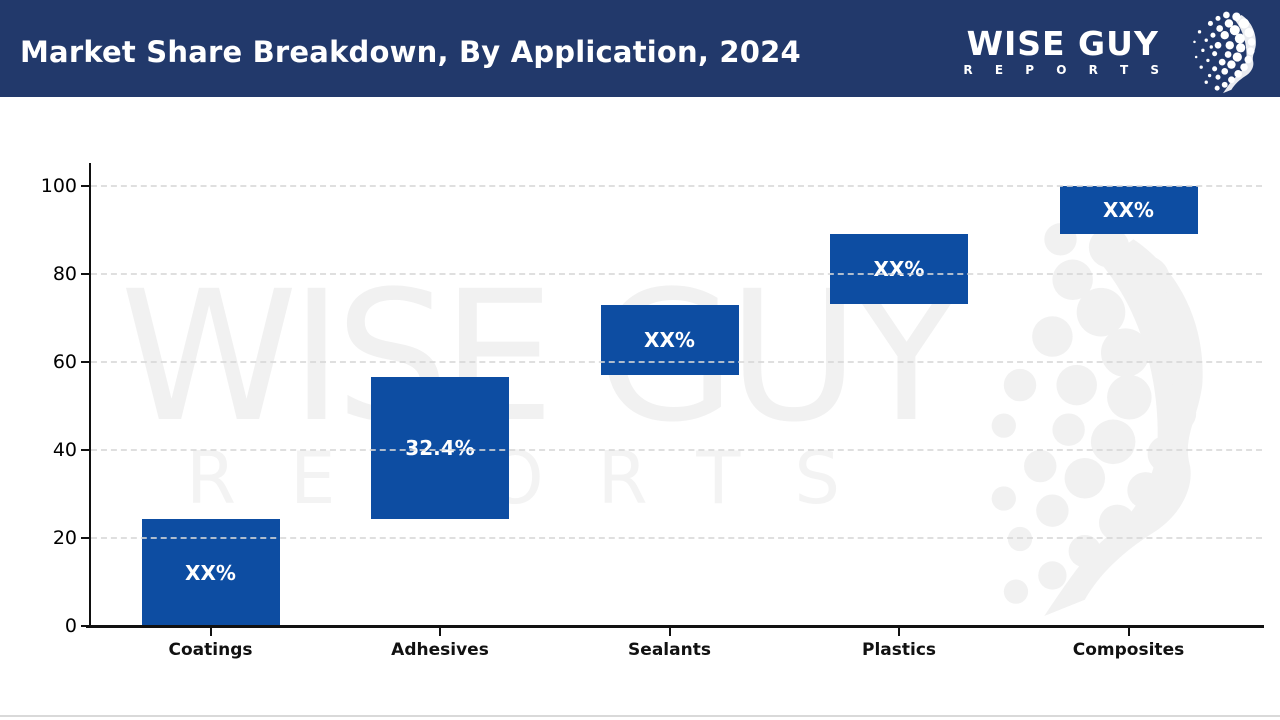  Describe the element at coordinates (540, 478) in the screenshot. I see `watermark-subword: REPORTS` at that location.